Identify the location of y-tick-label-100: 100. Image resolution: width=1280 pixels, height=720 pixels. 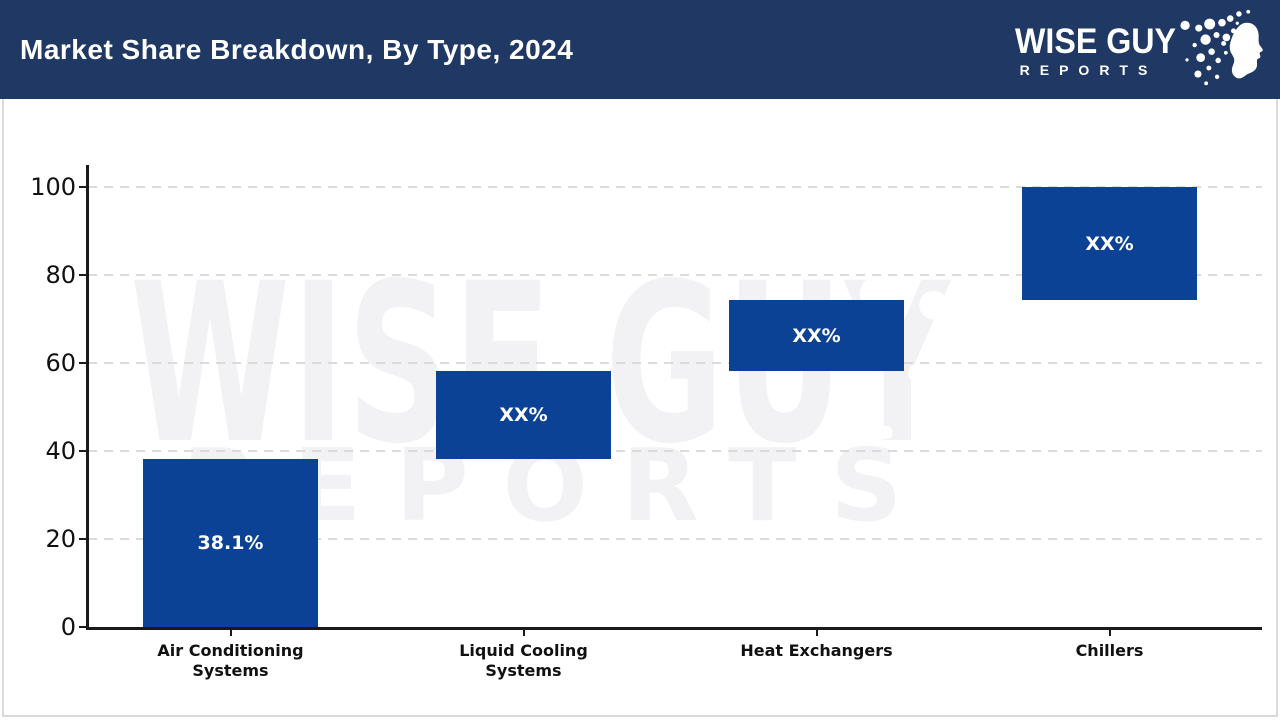
(53, 187).